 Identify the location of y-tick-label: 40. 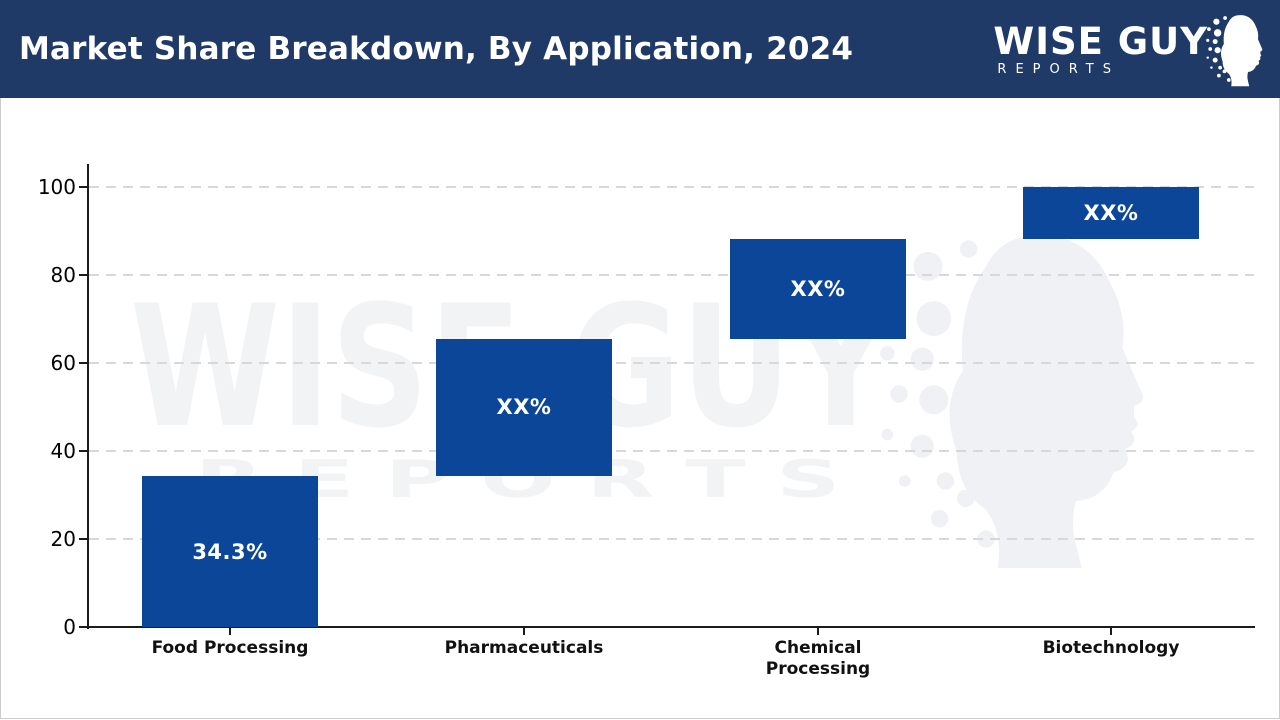
(63, 451).